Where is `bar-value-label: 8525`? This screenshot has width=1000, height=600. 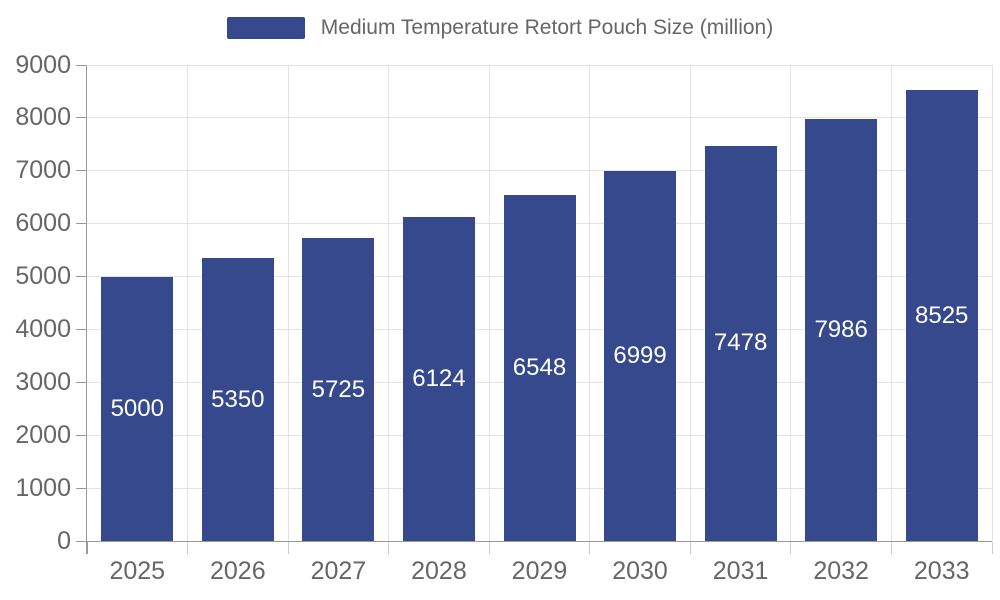 bar-value-label: 8525 is located at coordinates (942, 315).